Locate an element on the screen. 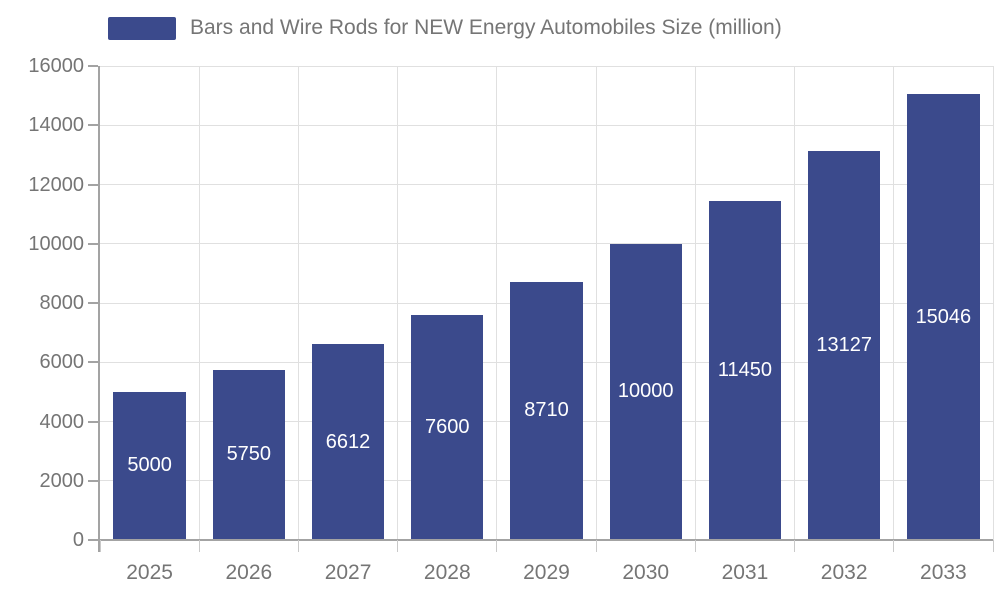 This screenshot has height=600, width=1000. y-axis-tick-label: 4000 is located at coordinates (62, 421).